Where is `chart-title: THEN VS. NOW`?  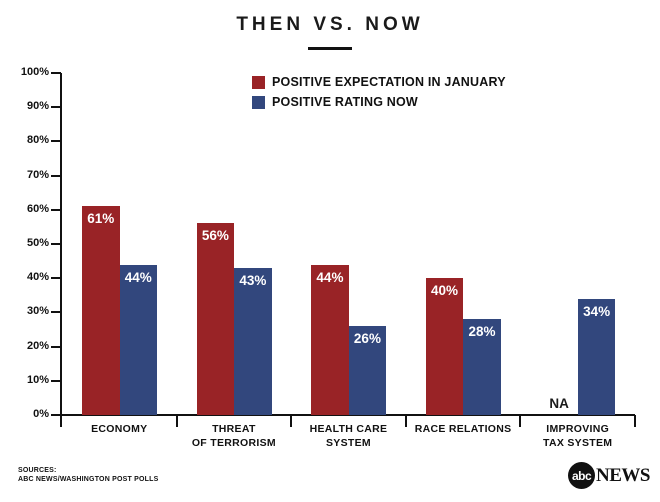 chart-title: THEN VS. NOW is located at coordinates (330, 24).